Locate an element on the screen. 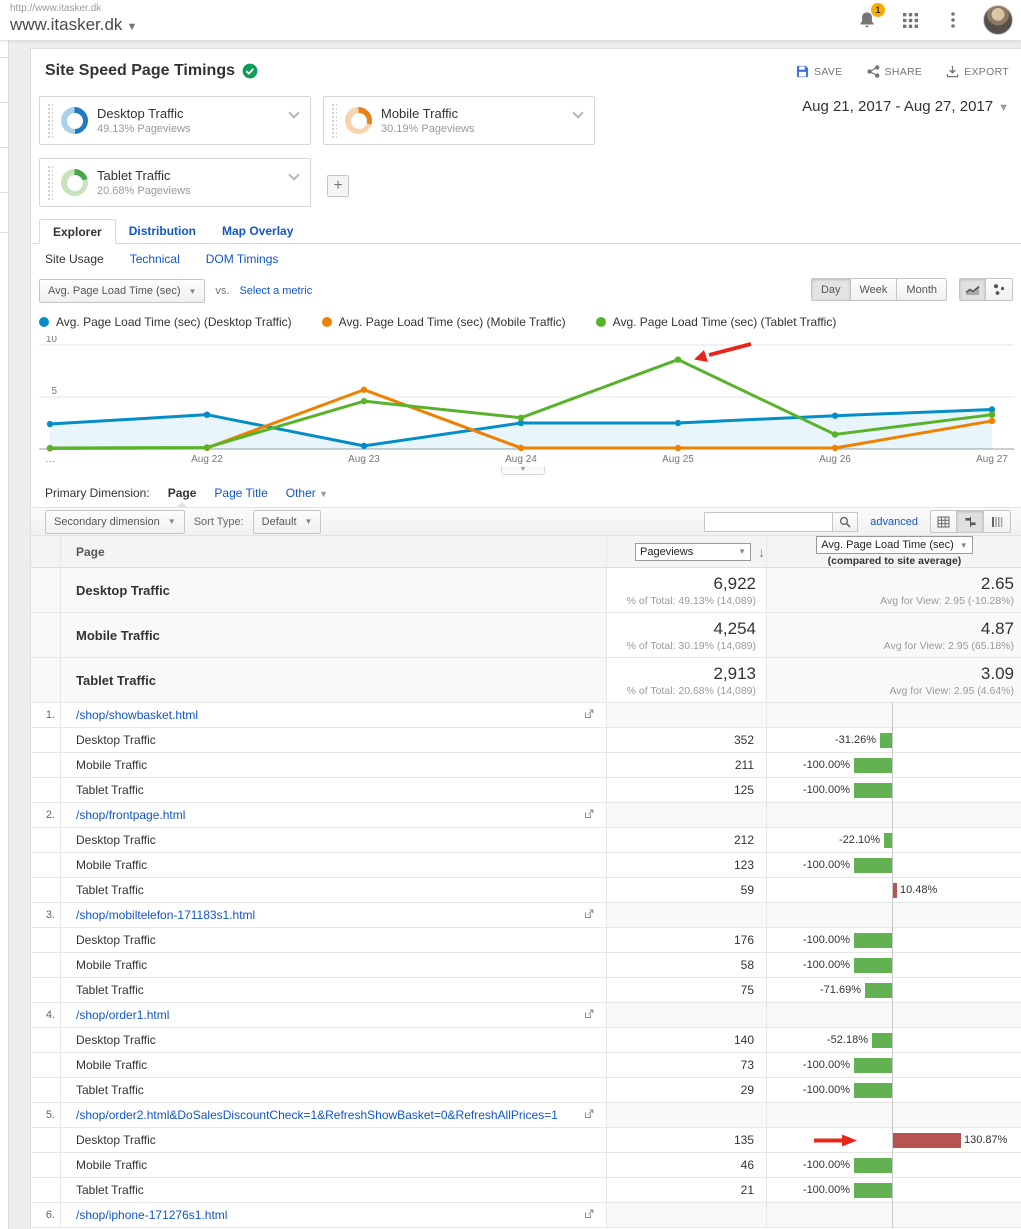 The height and width of the screenshot is (1229, 1021). avg-column-selector: Avg. Page Load Time (sec) ▼ is located at coordinates (894, 545).